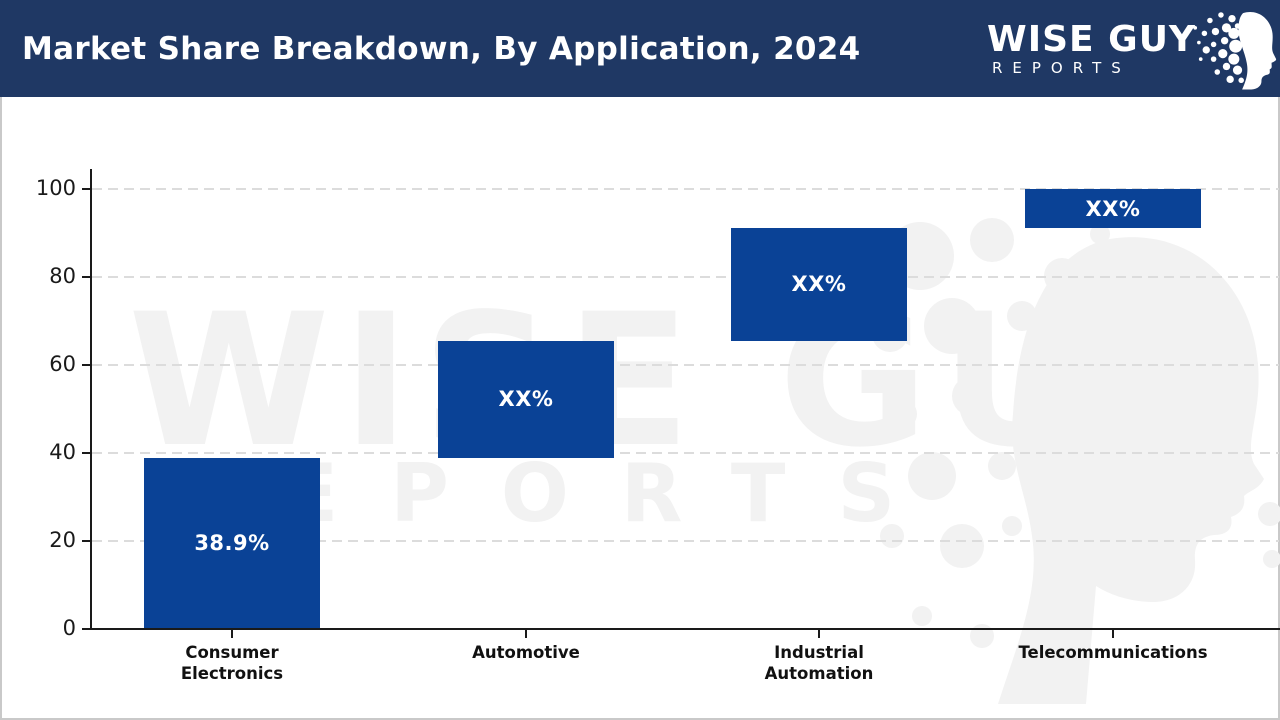 This screenshot has width=1280, height=720. Describe the element at coordinates (232, 663) in the screenshot. I see `x-category-label-consumer-electronics: Consumer Electronics` at that location.